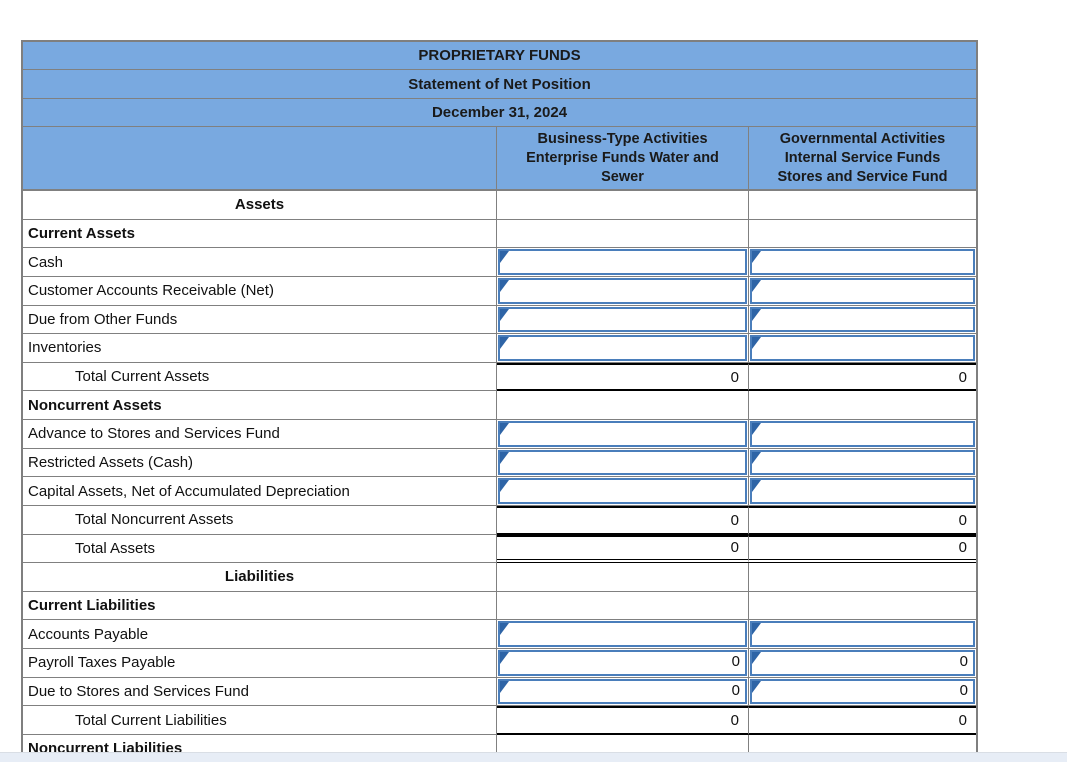  What do you see at coordinates (260, 320) in the screenshot?
I see `row-label-due-from-other-funds: Due from Other Funds` at bounding box center [260, 320].